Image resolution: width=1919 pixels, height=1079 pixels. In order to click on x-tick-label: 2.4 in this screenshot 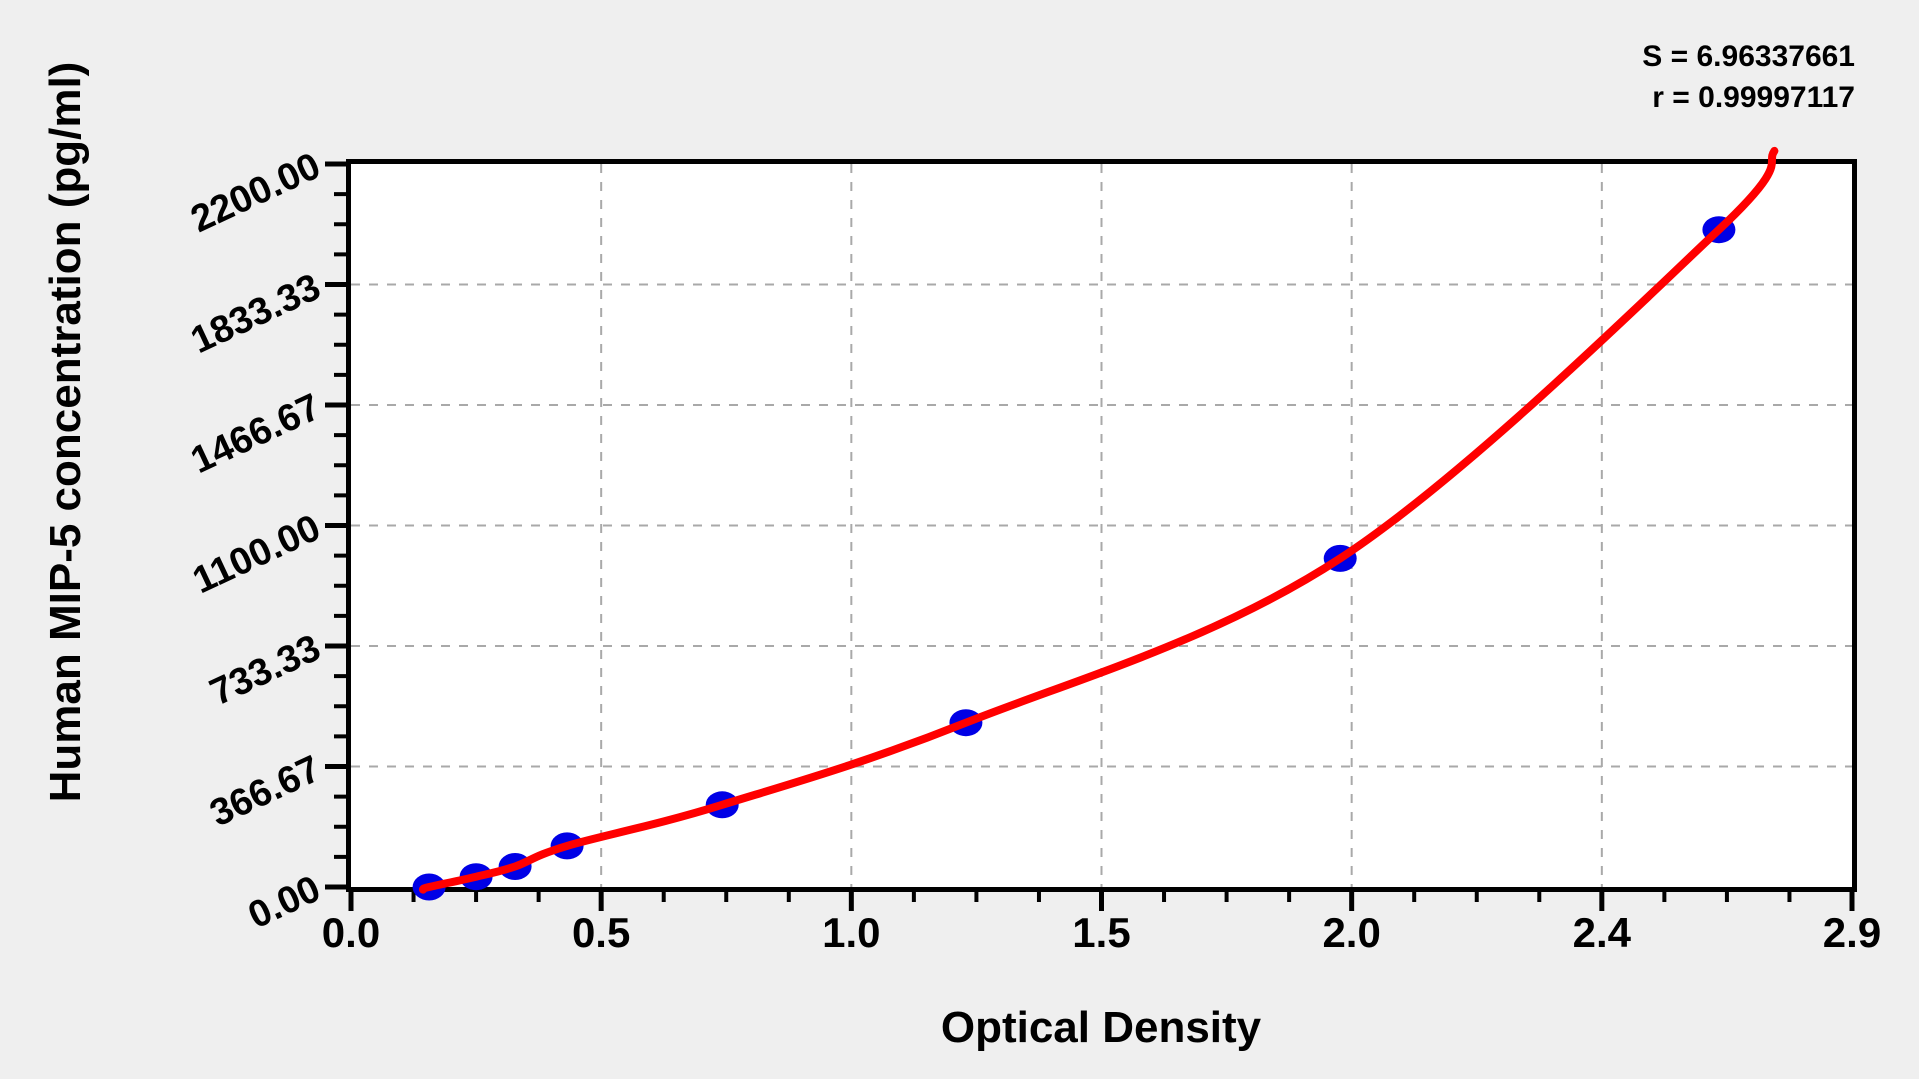, I will do `click(1602, 932)`.